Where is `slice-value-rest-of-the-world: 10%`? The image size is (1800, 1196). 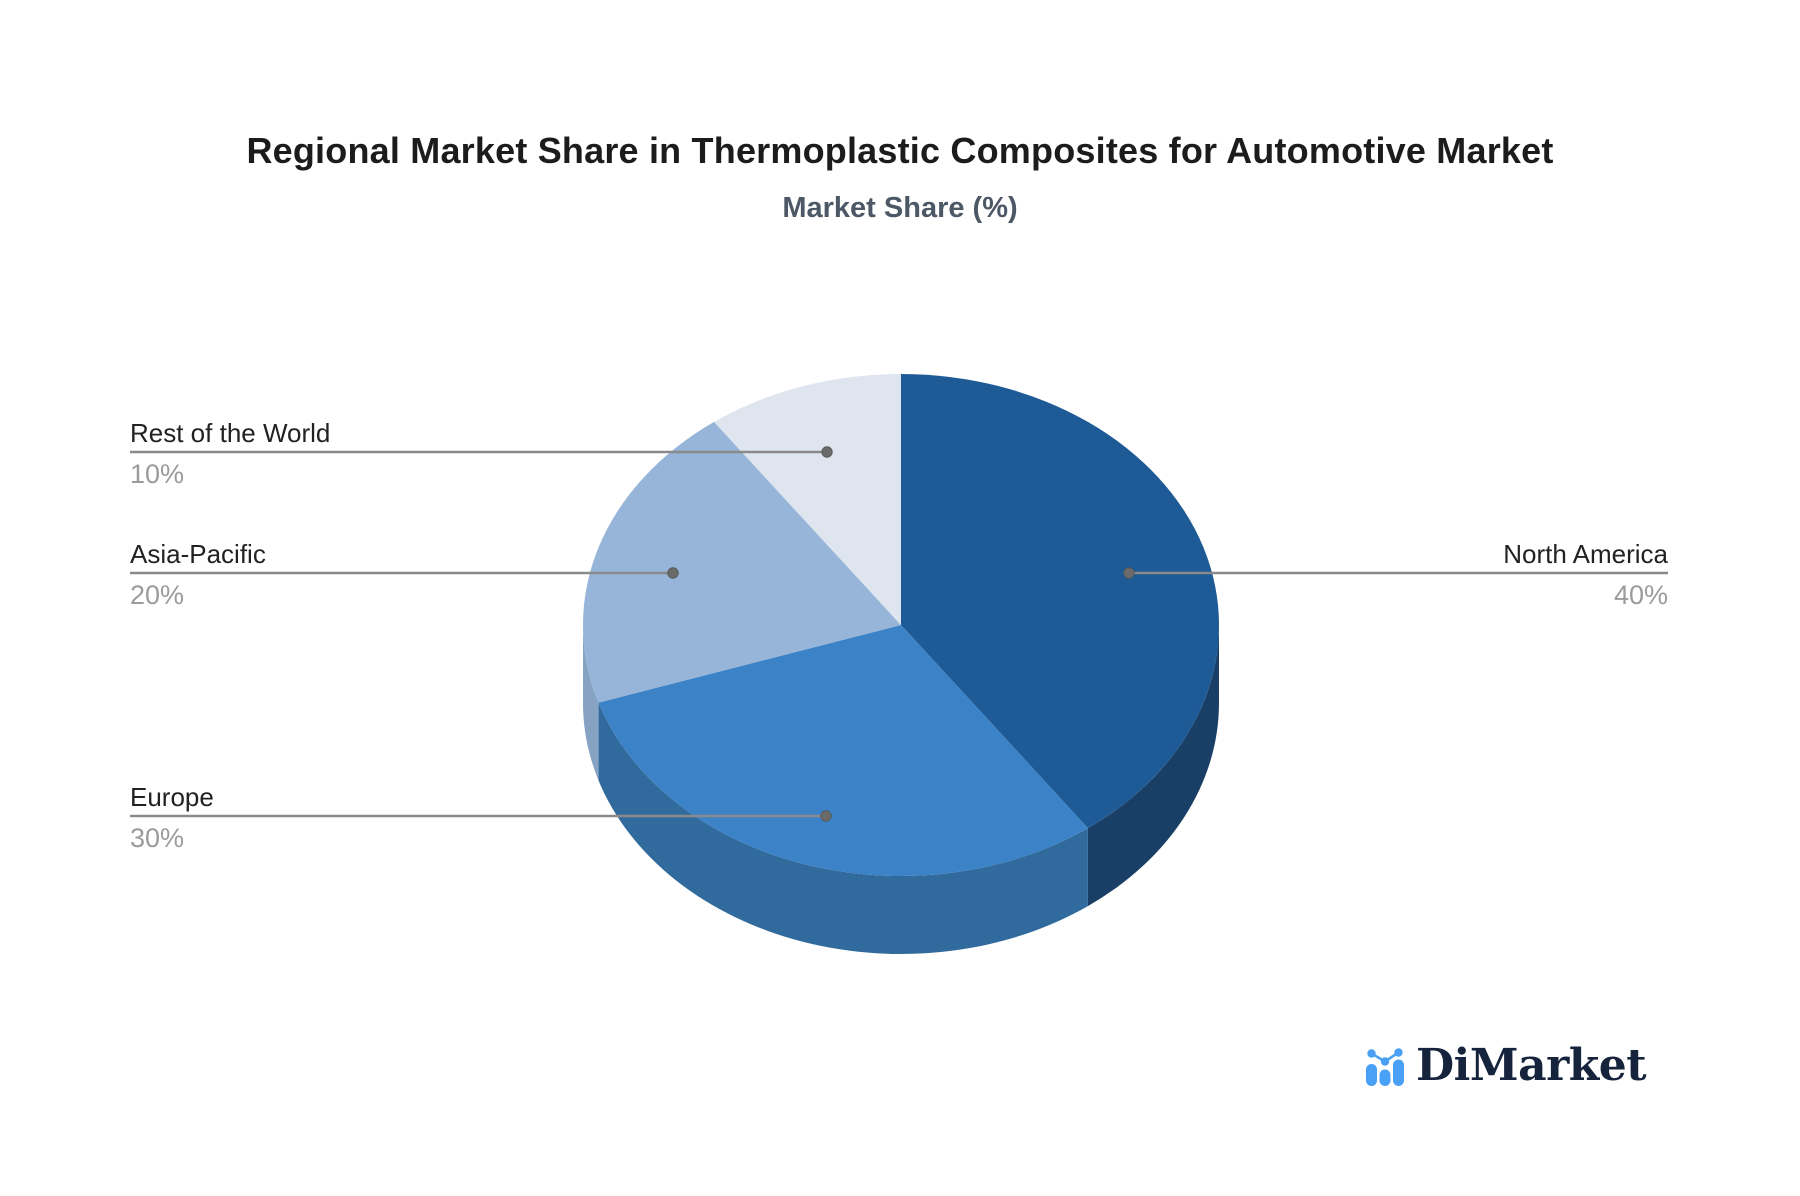 slice-value-rest-of-the-world: 10% is located at coordinates (157, 474).